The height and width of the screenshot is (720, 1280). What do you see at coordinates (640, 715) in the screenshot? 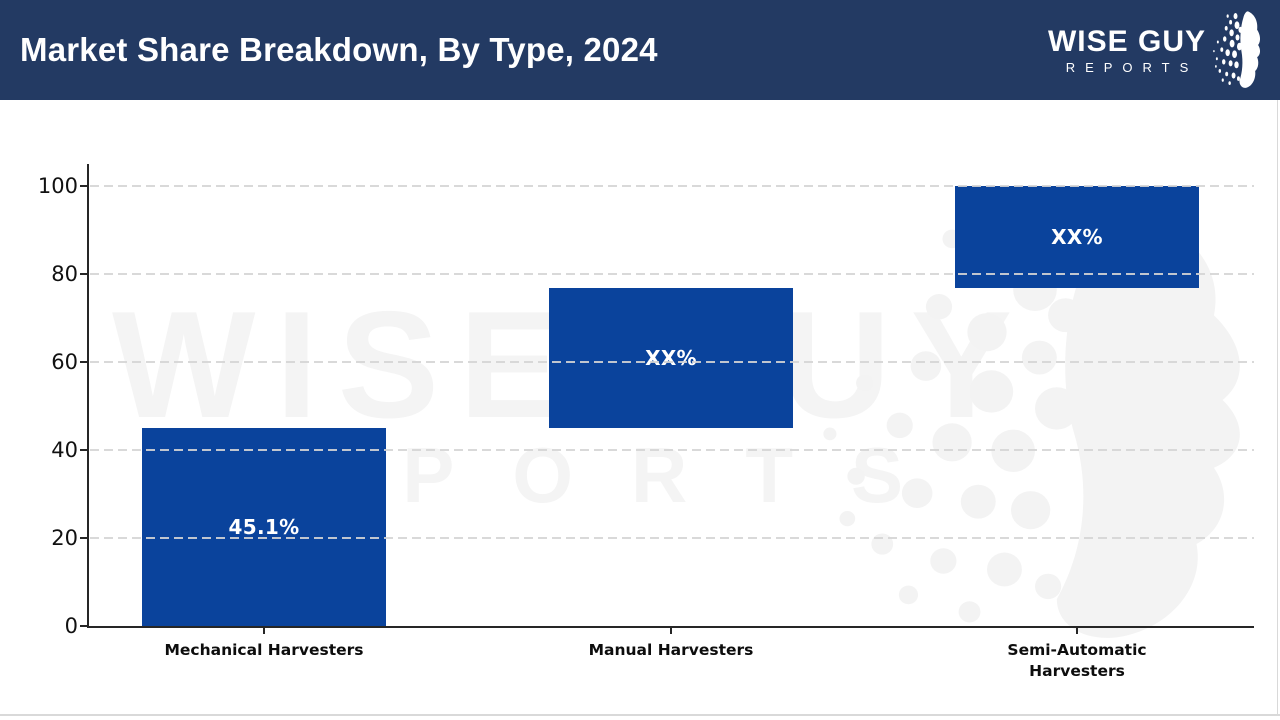
I see `page-bottom-border` at bounding box center [640, 715].